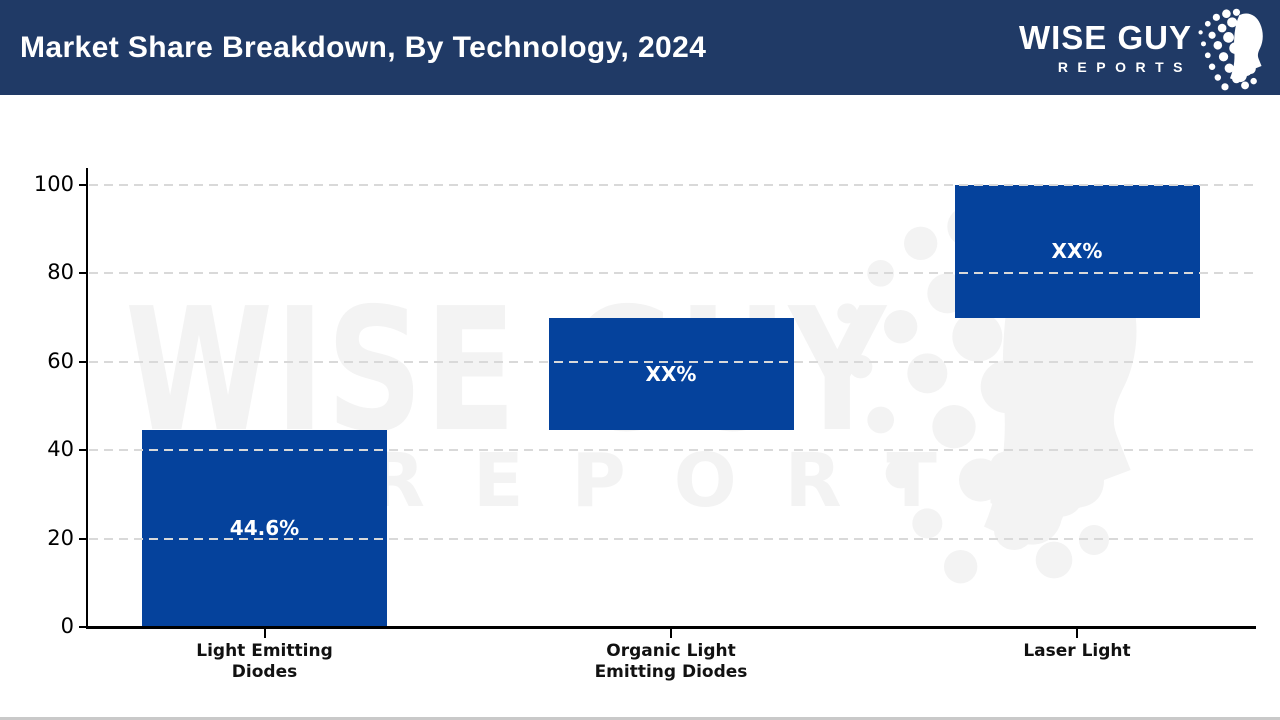  What do you see at coordinates (87, 398) in the screenshot?
I see `y-axis-line` at bounding box center [87, 398].